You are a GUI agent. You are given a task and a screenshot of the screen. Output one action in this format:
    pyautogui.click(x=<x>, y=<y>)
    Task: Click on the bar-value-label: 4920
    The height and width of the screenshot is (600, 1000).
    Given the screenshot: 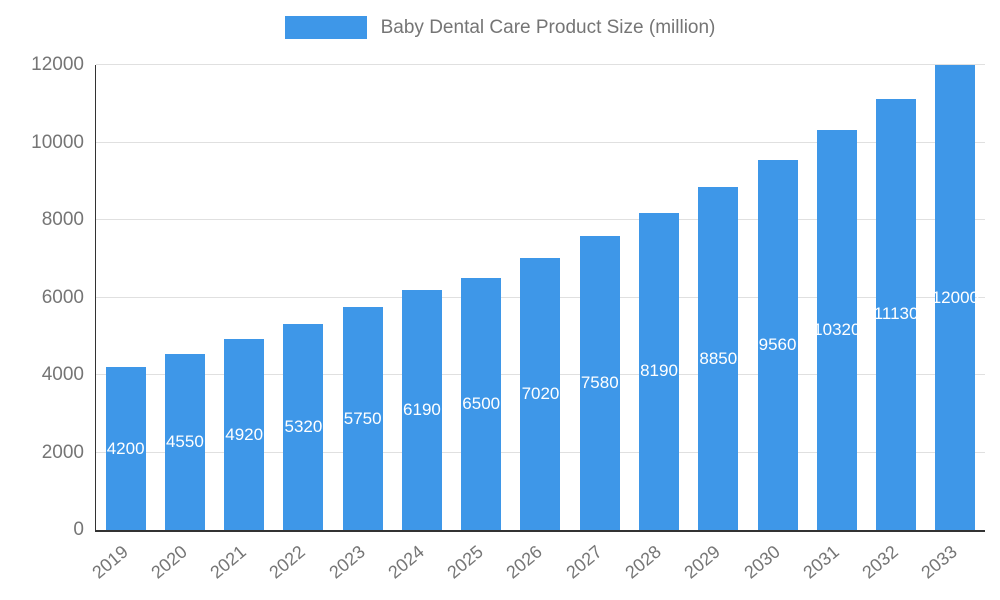 What is the action you would take?
    pyautogui.click(x=244, y=434)
    